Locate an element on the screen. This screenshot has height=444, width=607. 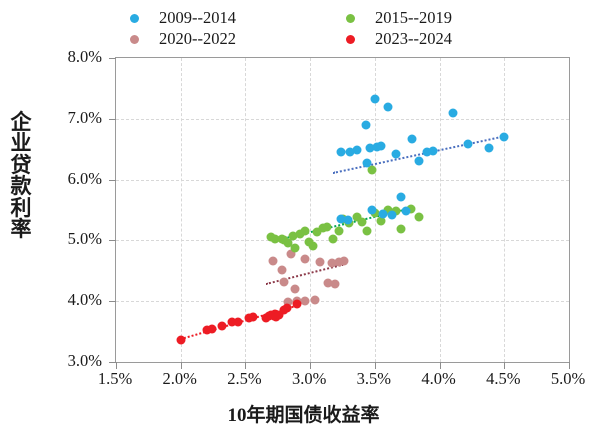
legend-swatch-red-icon is located at coordinates (350, 39).